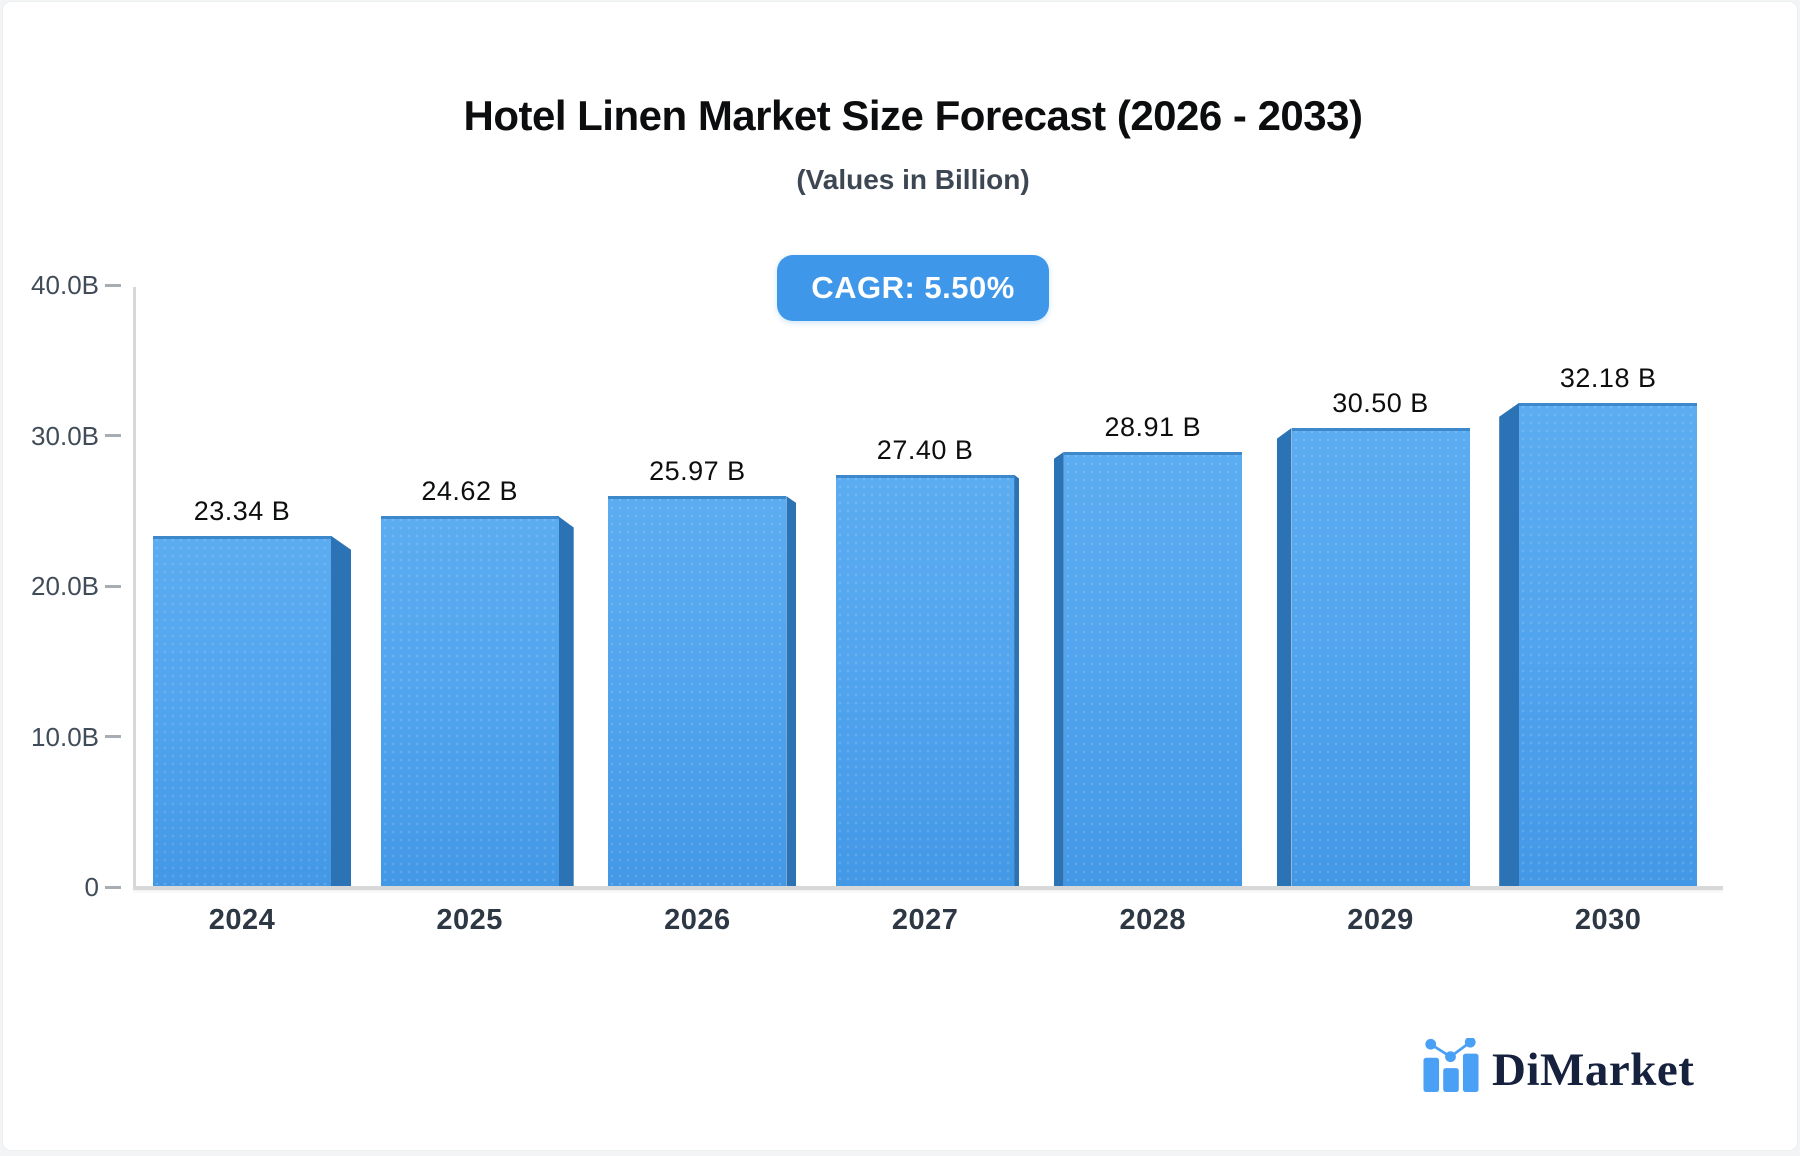 Image resolution: width=1800 pixels, height=1156 pixels. I want to click on y-axis-tick-label: 40.0B, so click(65, 285).